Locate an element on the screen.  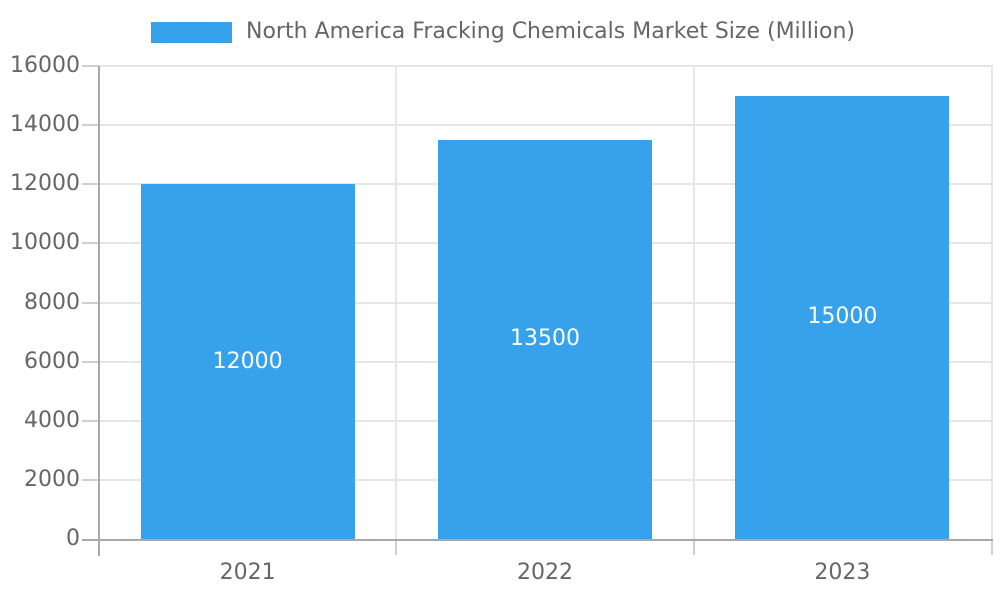
y-axis-tick-label: 2000 is located at coordinates (52, 479).